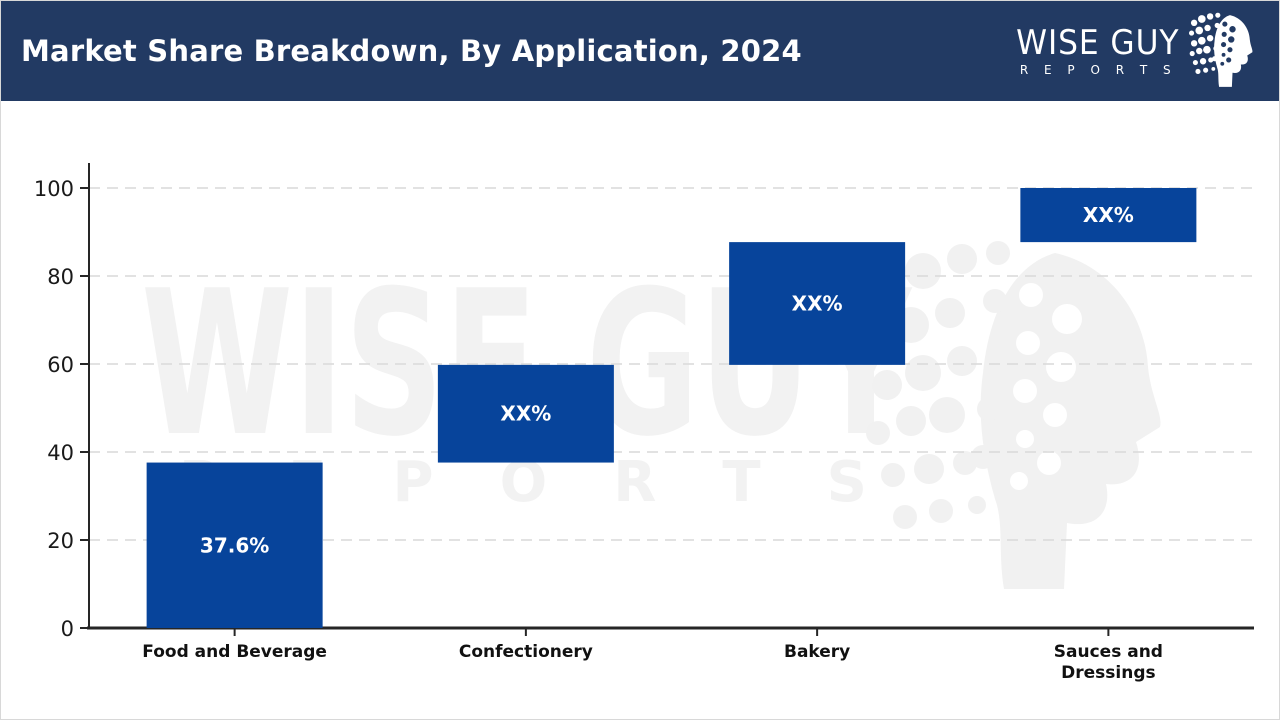 This screenshot has width=1280, height=720. Describe the element at coordinates (1221, 51) in the screenshot. I see `logo-head-icon` at that location.